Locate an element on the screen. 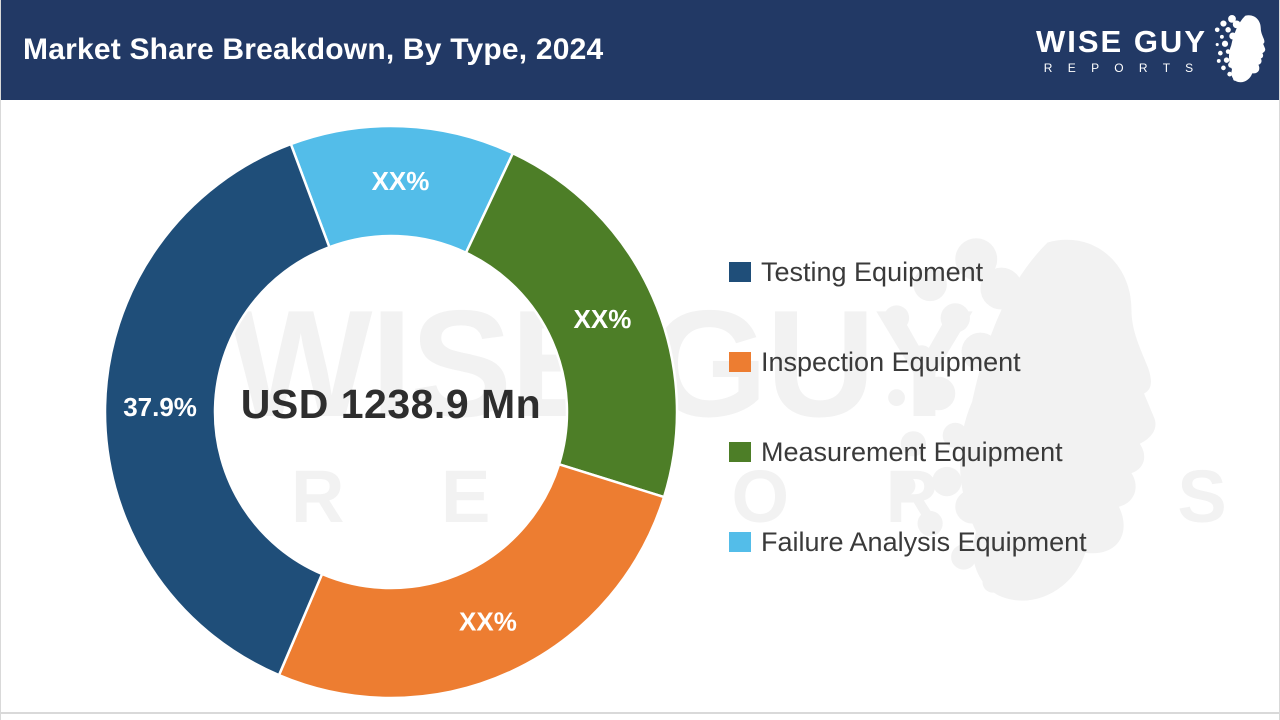  legend-label: Testing Equipment is located at coordinates (872, 271).